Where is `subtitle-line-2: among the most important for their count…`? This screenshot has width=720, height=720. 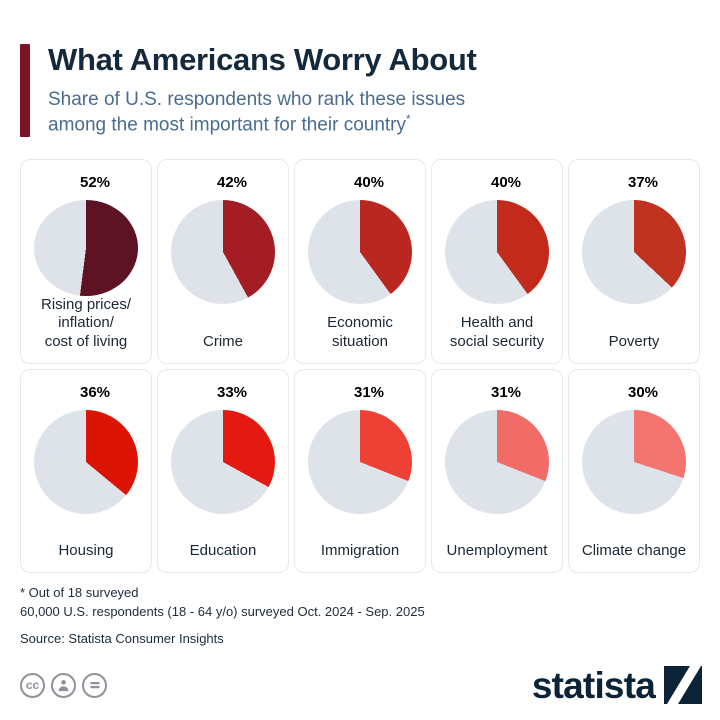
subtitle-line-2: among the most important for their count… is located at coordinates (227, 124).